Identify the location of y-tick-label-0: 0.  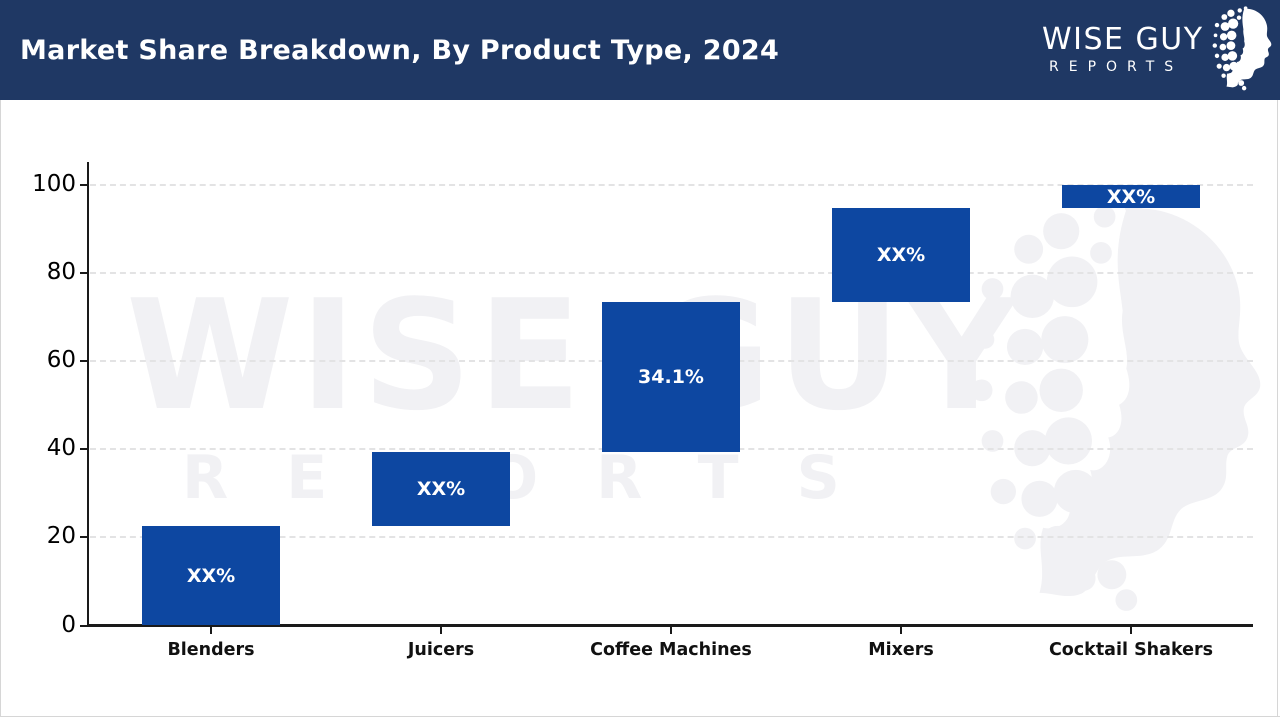
(68, 624).